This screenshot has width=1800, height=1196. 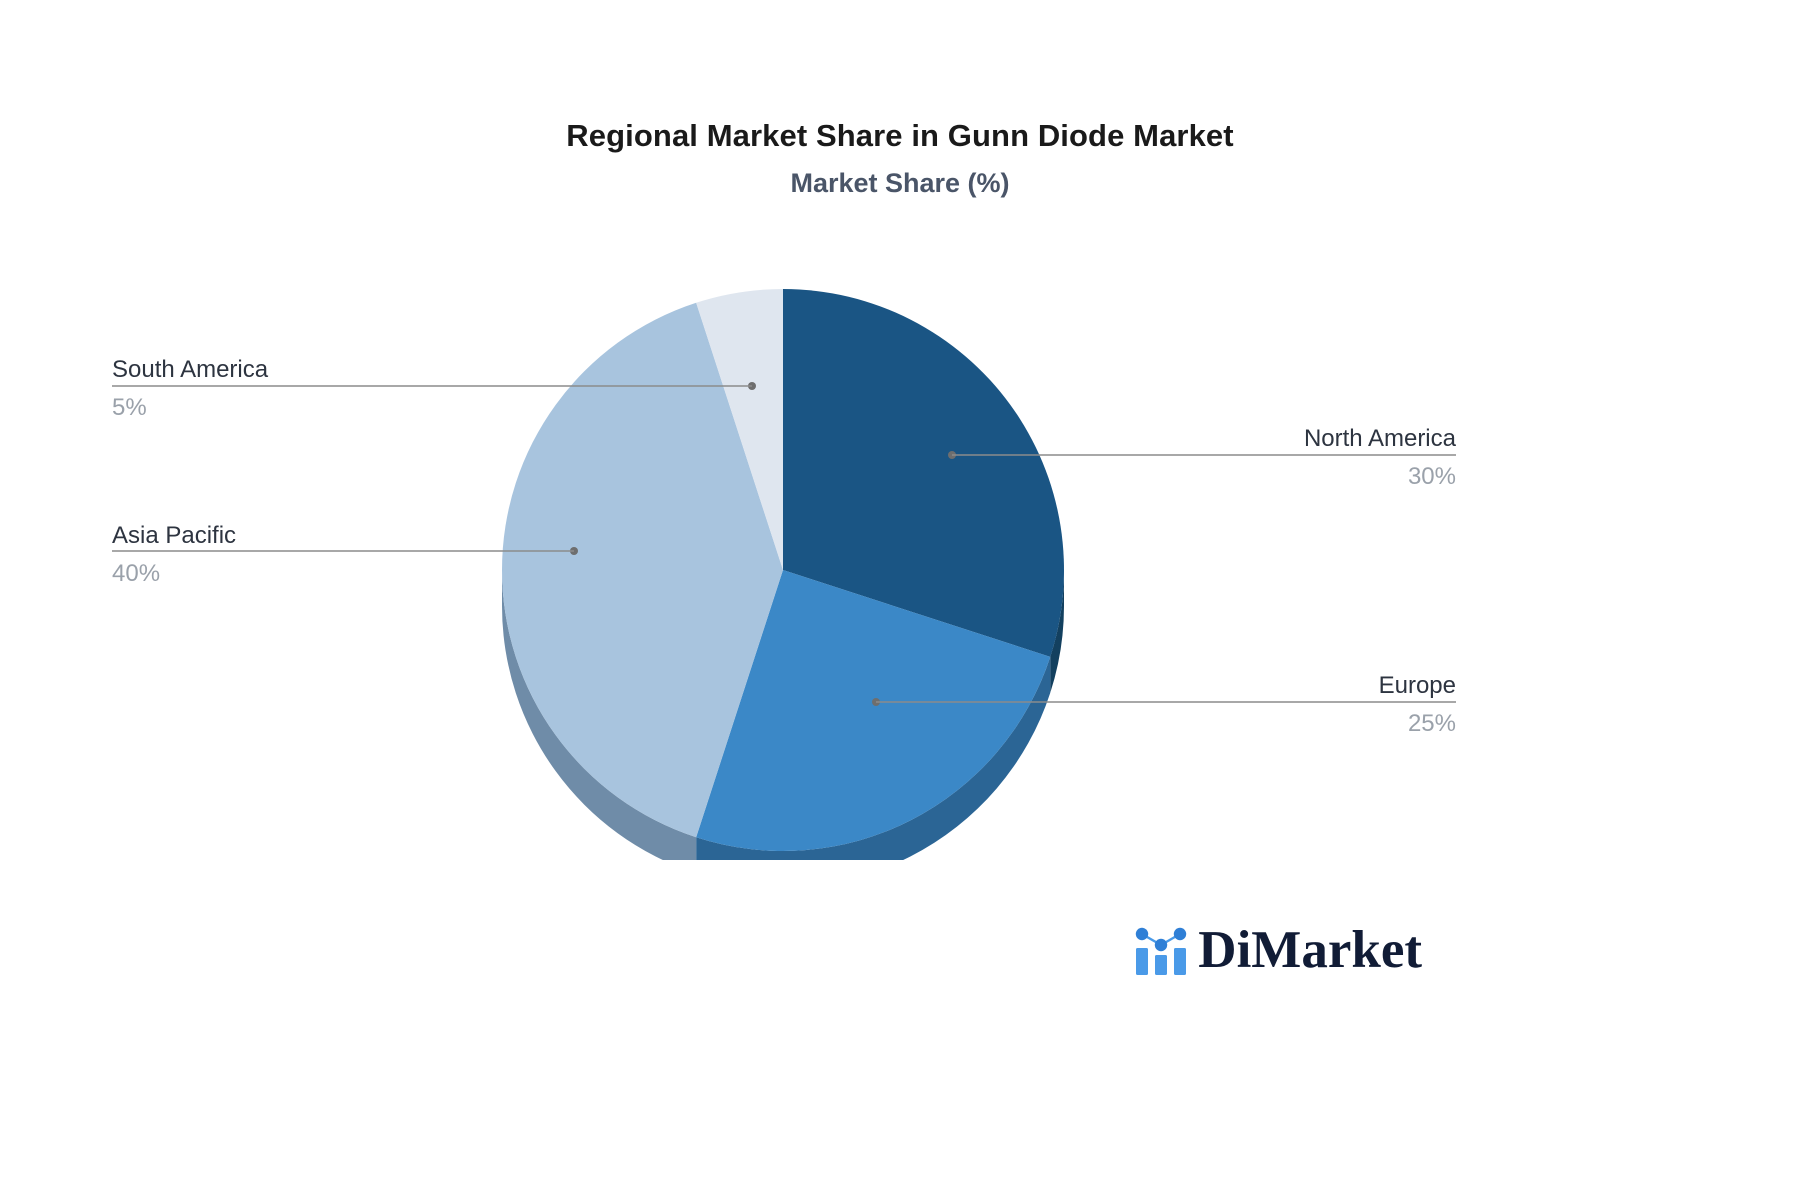 I want to click on pie-label-asia-pacific-name: Asia Pacific, so click(x=174, y=535).